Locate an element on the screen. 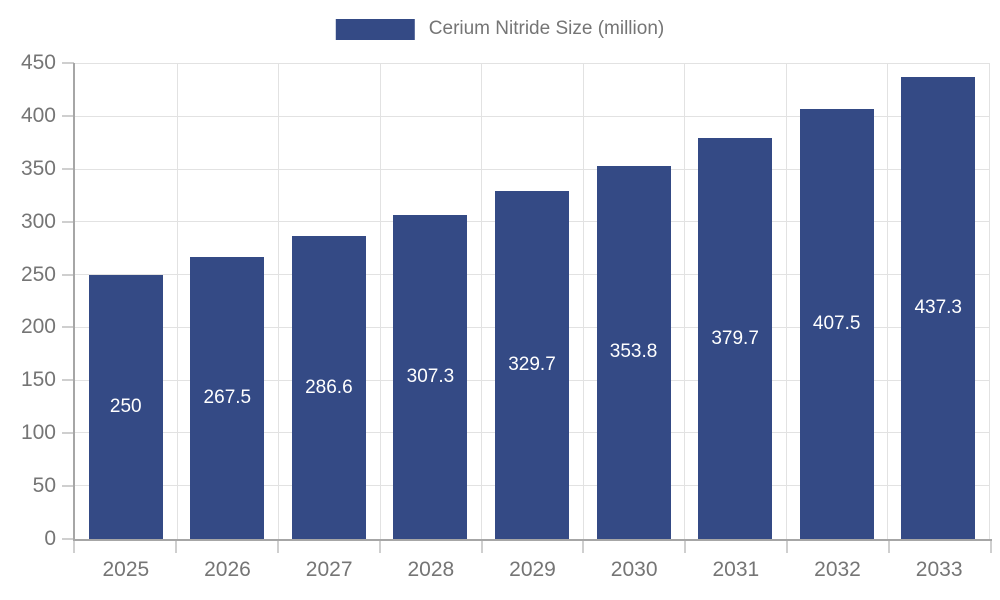 This screenshot has height=600, width=1000. bar-value-label: 329.7 is located at coordinates (532, 364).